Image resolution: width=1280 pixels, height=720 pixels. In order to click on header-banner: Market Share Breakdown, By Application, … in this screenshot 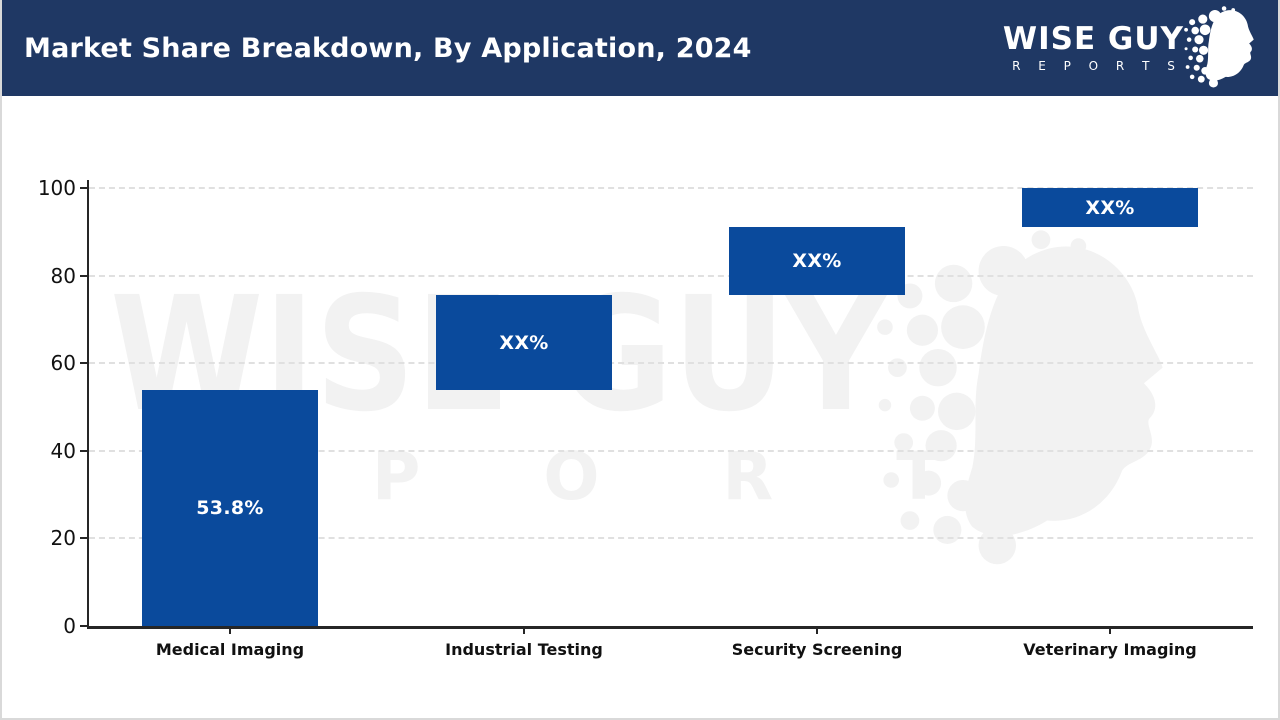, I will do `click(640, 48)`.